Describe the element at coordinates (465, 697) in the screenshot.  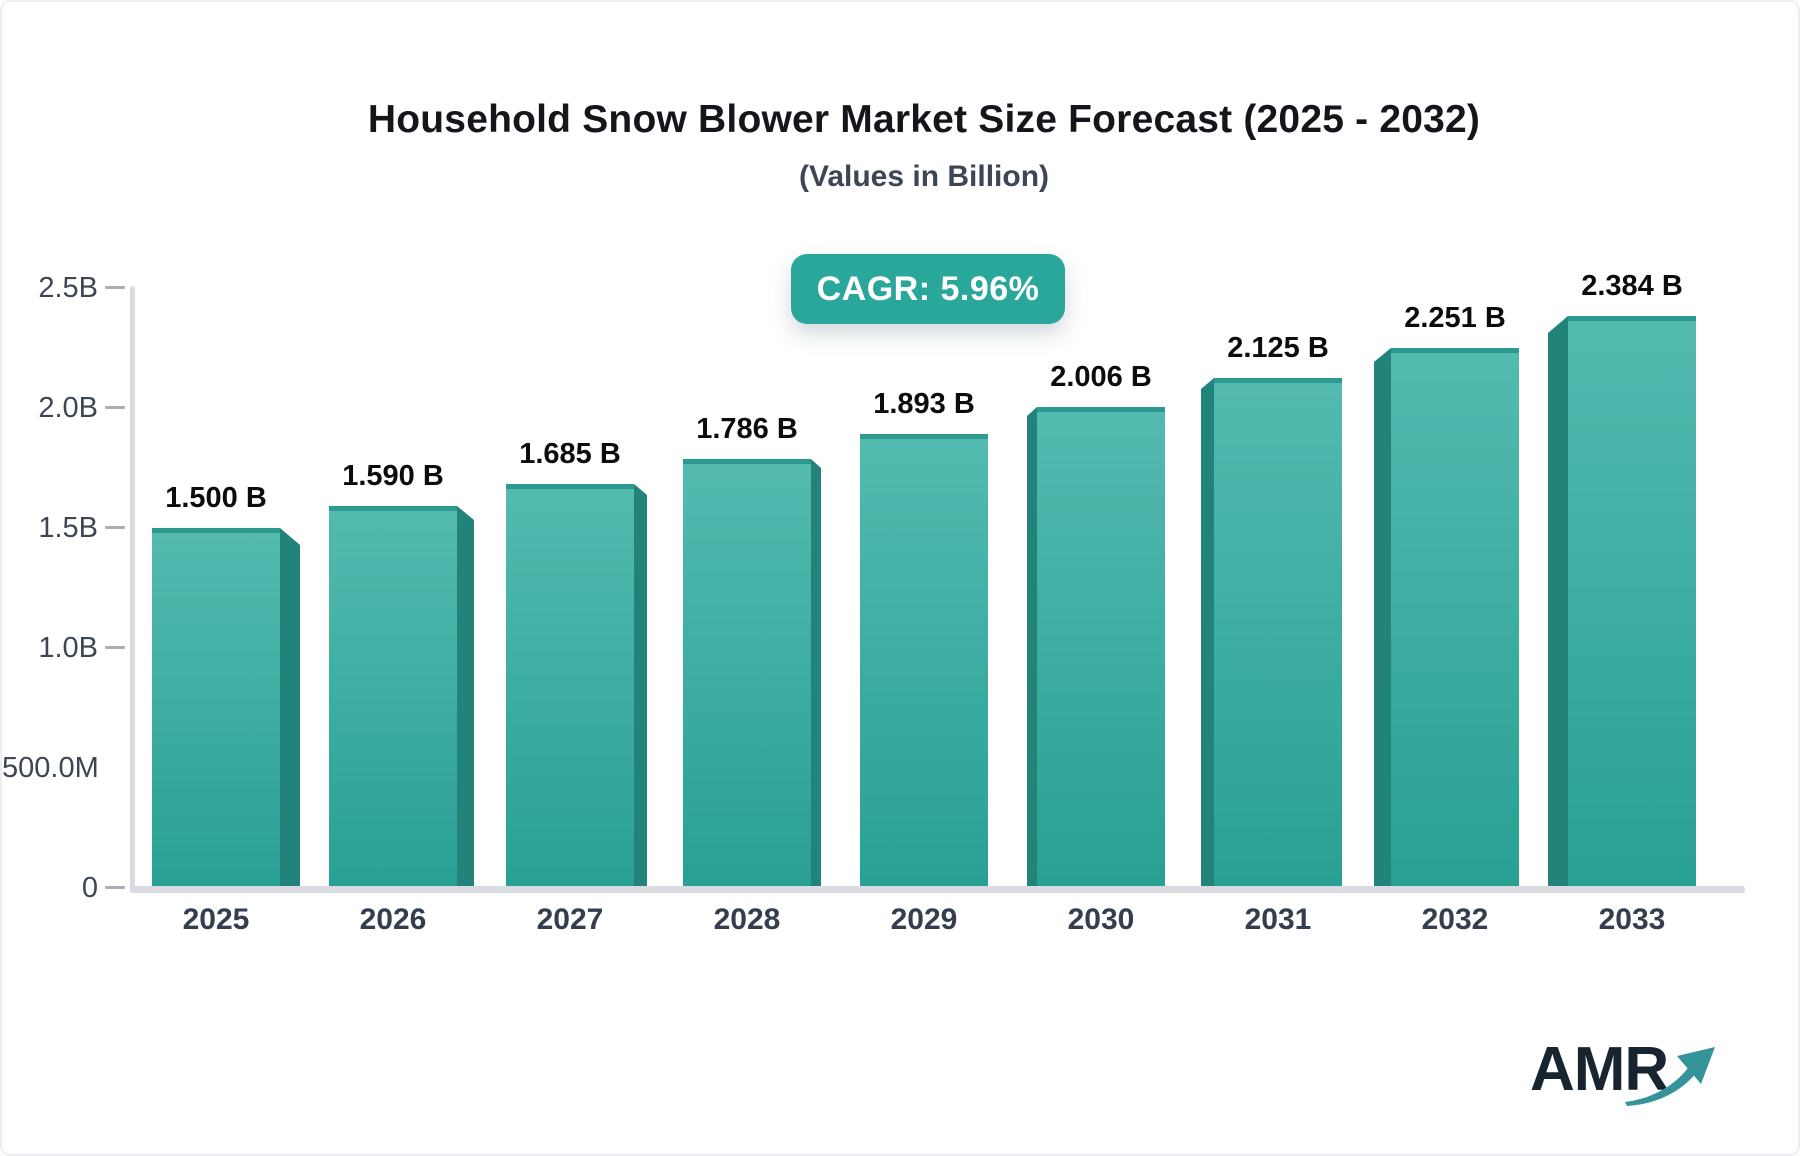
I see `bar-side-2026` at that location.